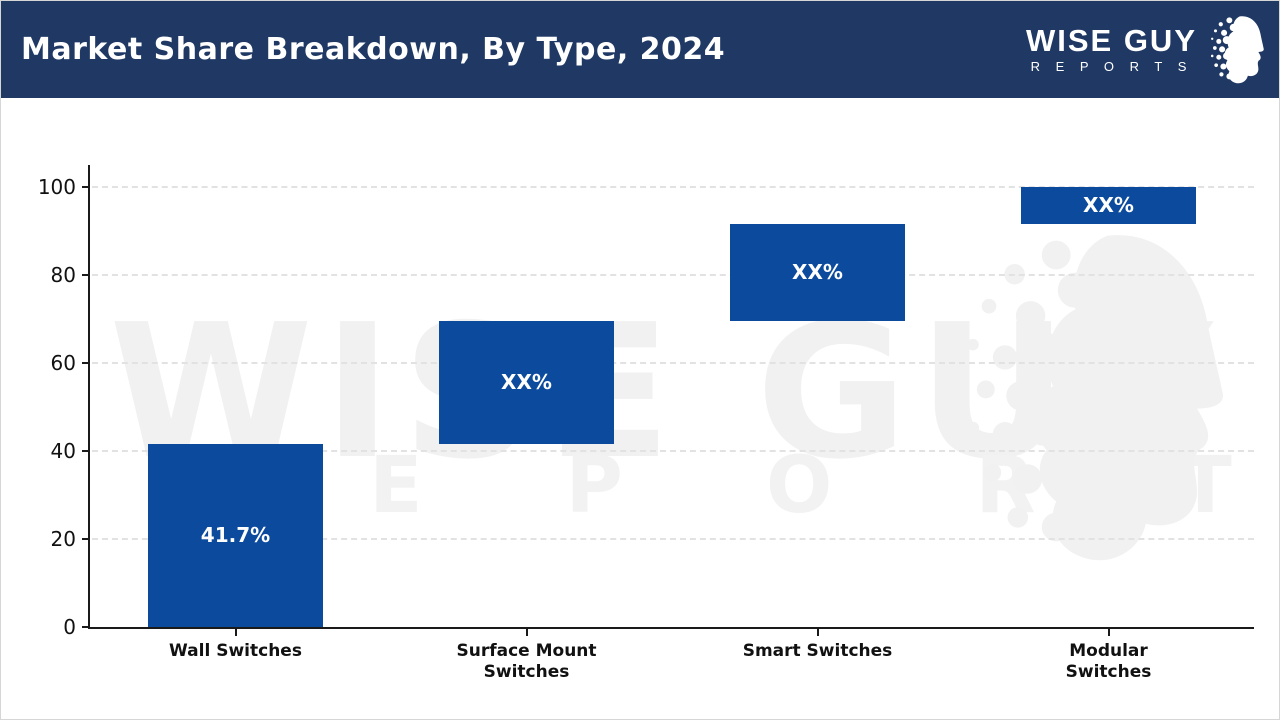 This screenshot has height=720, width=1280. What do you see at coordinates (1111, 40) in the screenshot?
I see `logo-wordmark: WISE GUY` at bounding box center [1111, 40].